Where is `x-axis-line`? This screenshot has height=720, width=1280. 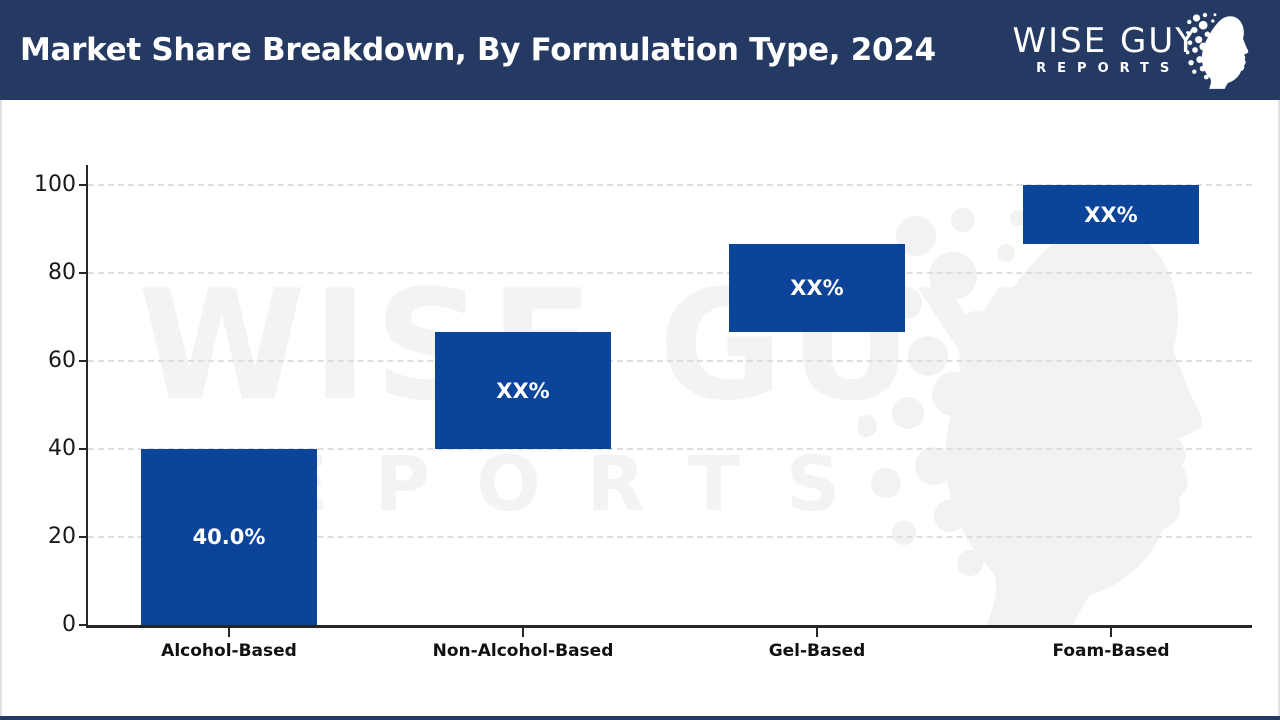
x-axis-line is located at coordinates (669, 626).